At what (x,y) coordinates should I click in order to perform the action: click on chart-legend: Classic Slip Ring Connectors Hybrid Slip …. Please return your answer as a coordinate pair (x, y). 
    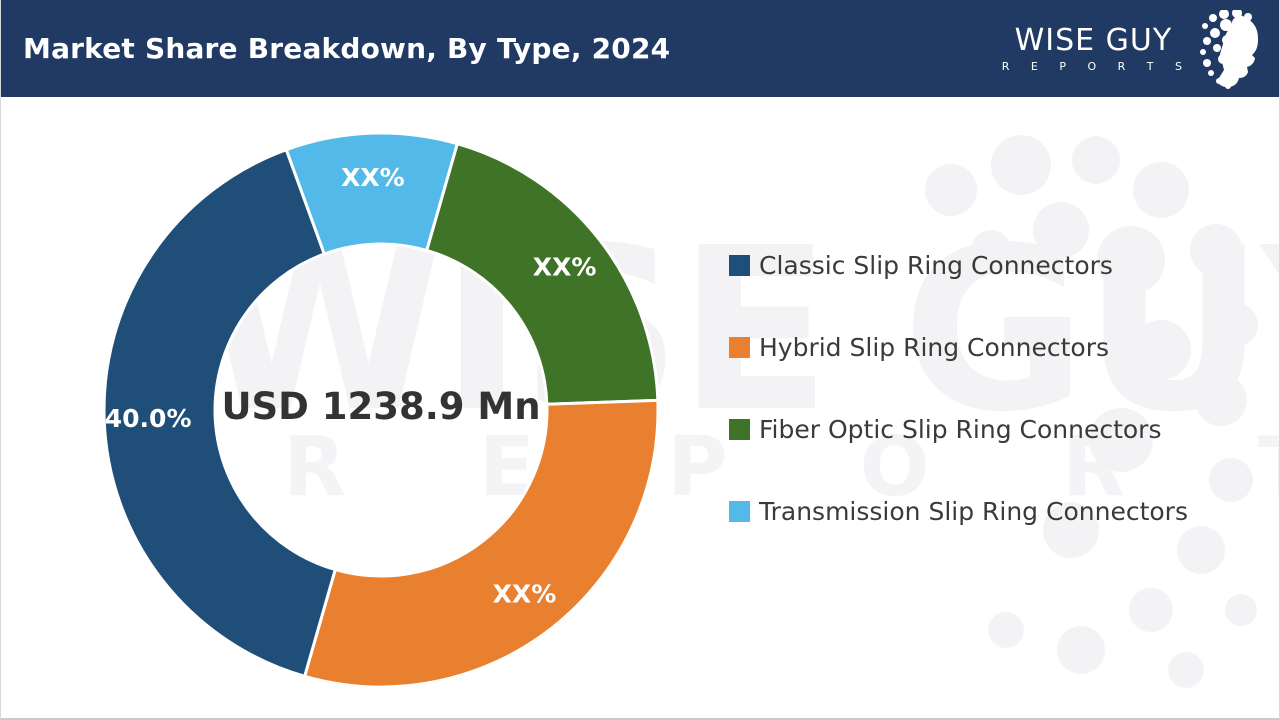
    Looking at the image, I should click on (958, 388).